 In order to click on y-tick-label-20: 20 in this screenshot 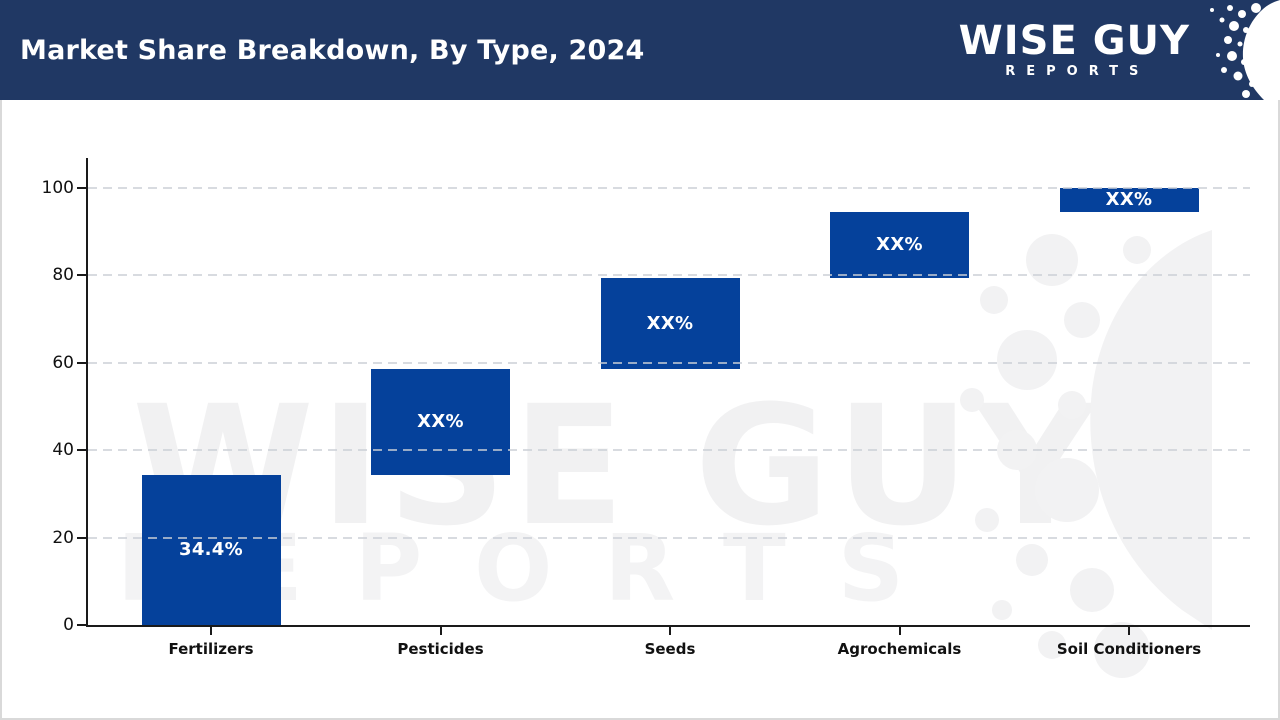, I will do `click(63, 537)`.